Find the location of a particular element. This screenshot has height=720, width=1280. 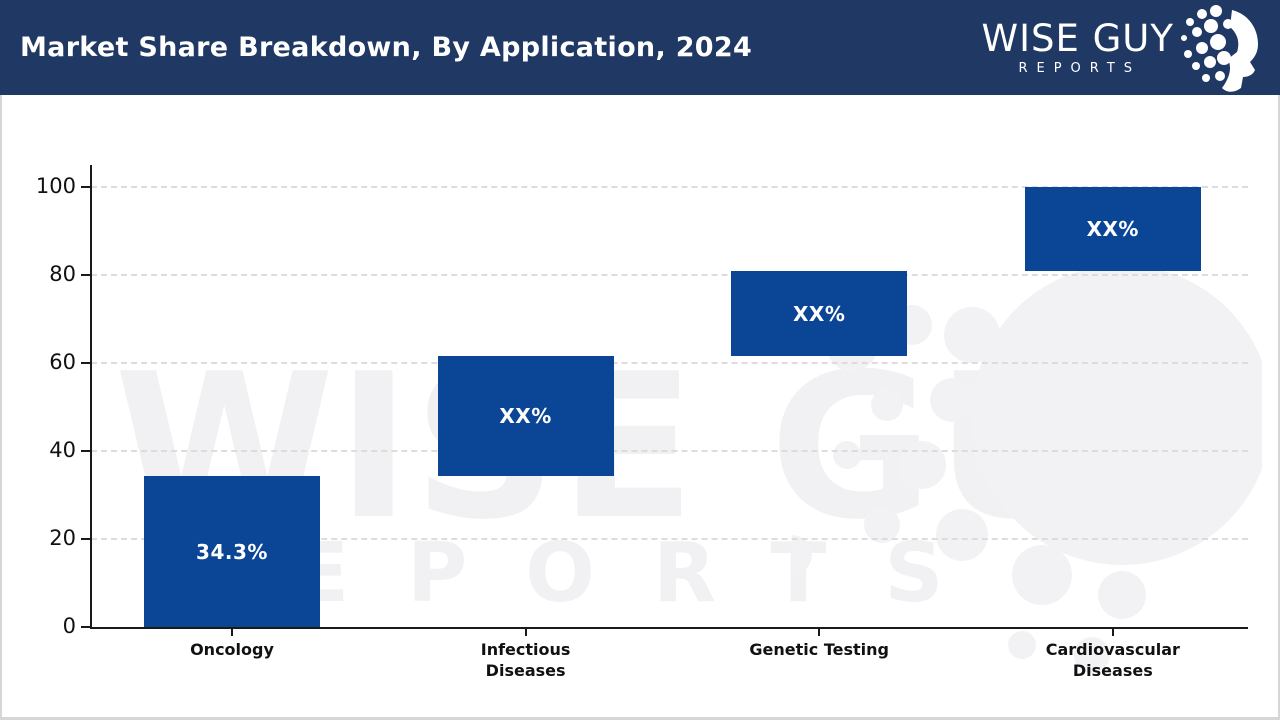

bar-genetic-testing: XX% is located at coordinates (819, 314).